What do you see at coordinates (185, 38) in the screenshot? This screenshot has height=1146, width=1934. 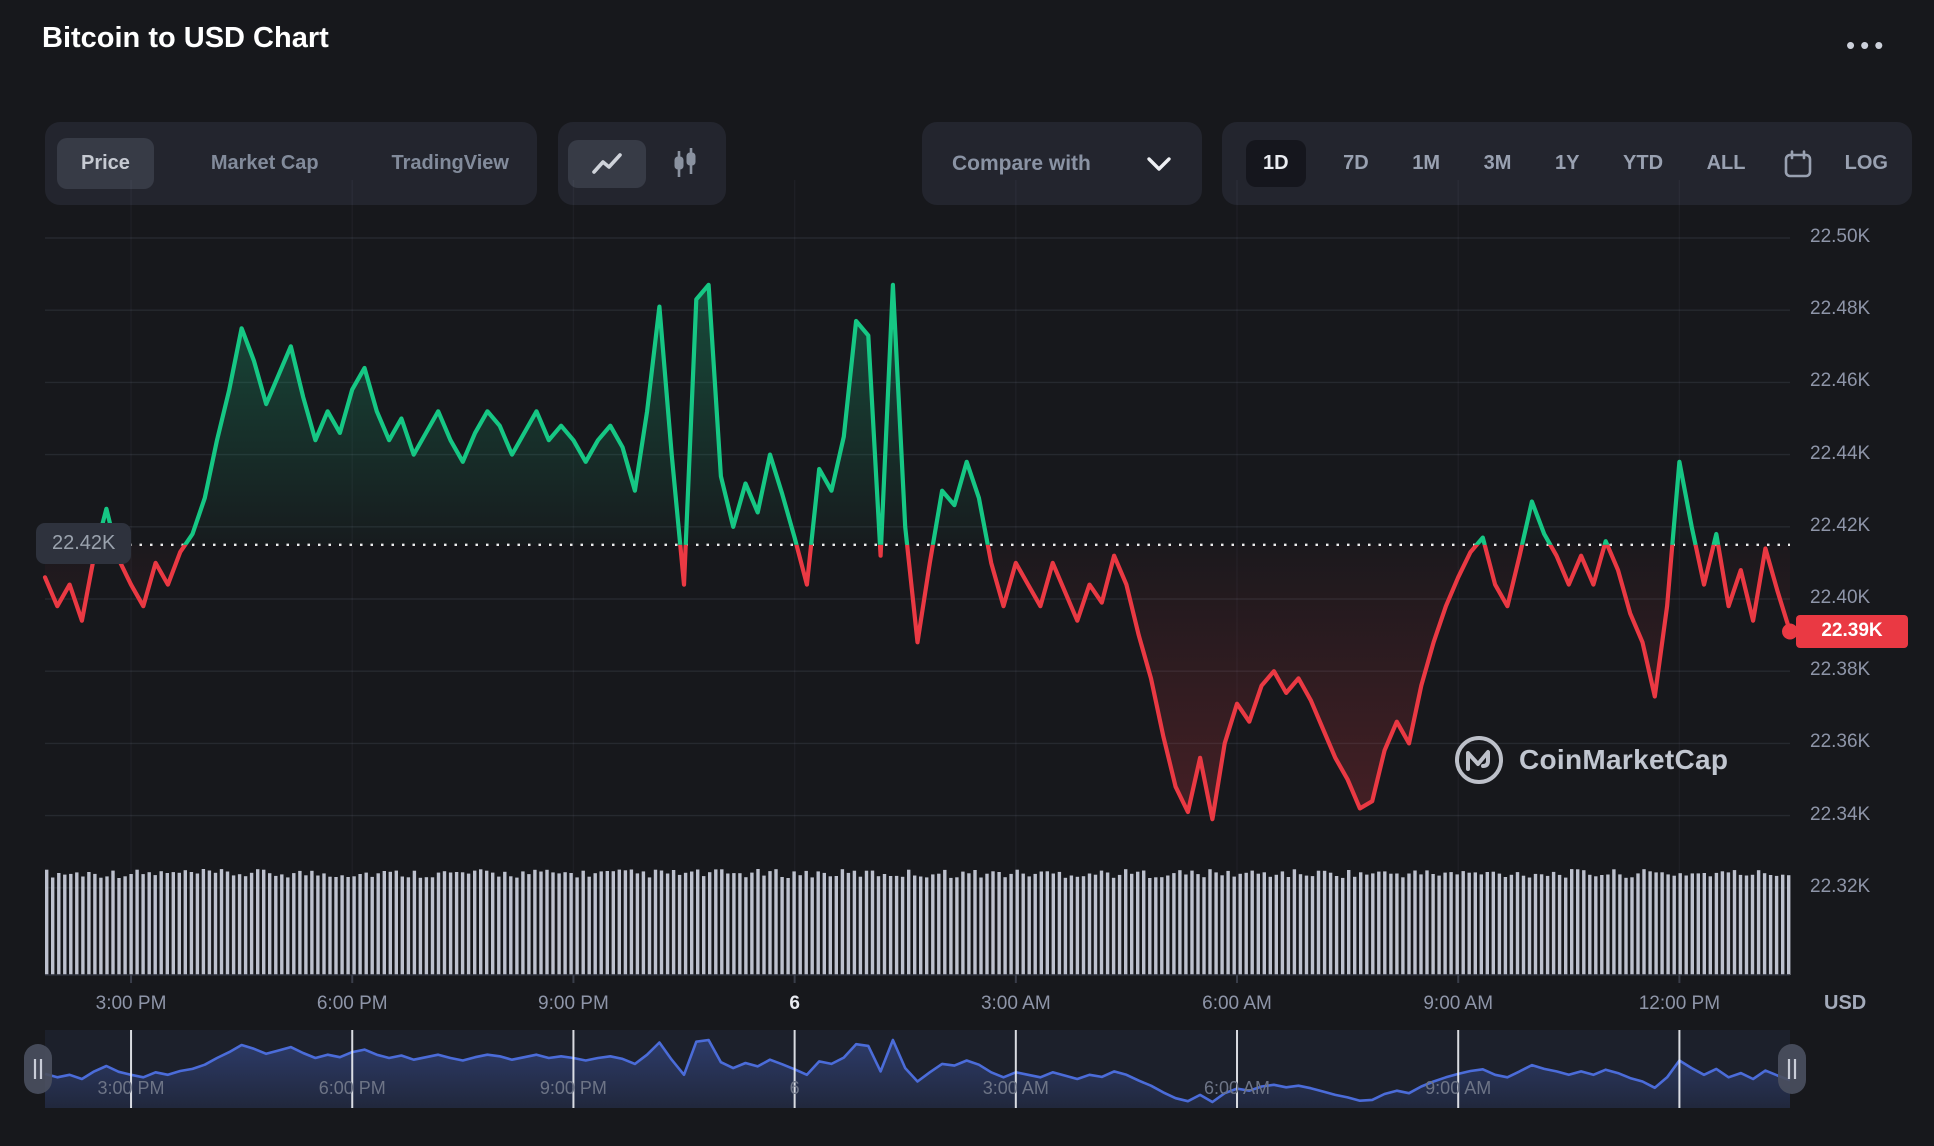 I see `page-title: Bitcoin to USD Chart` at bounding box center [185, 38].